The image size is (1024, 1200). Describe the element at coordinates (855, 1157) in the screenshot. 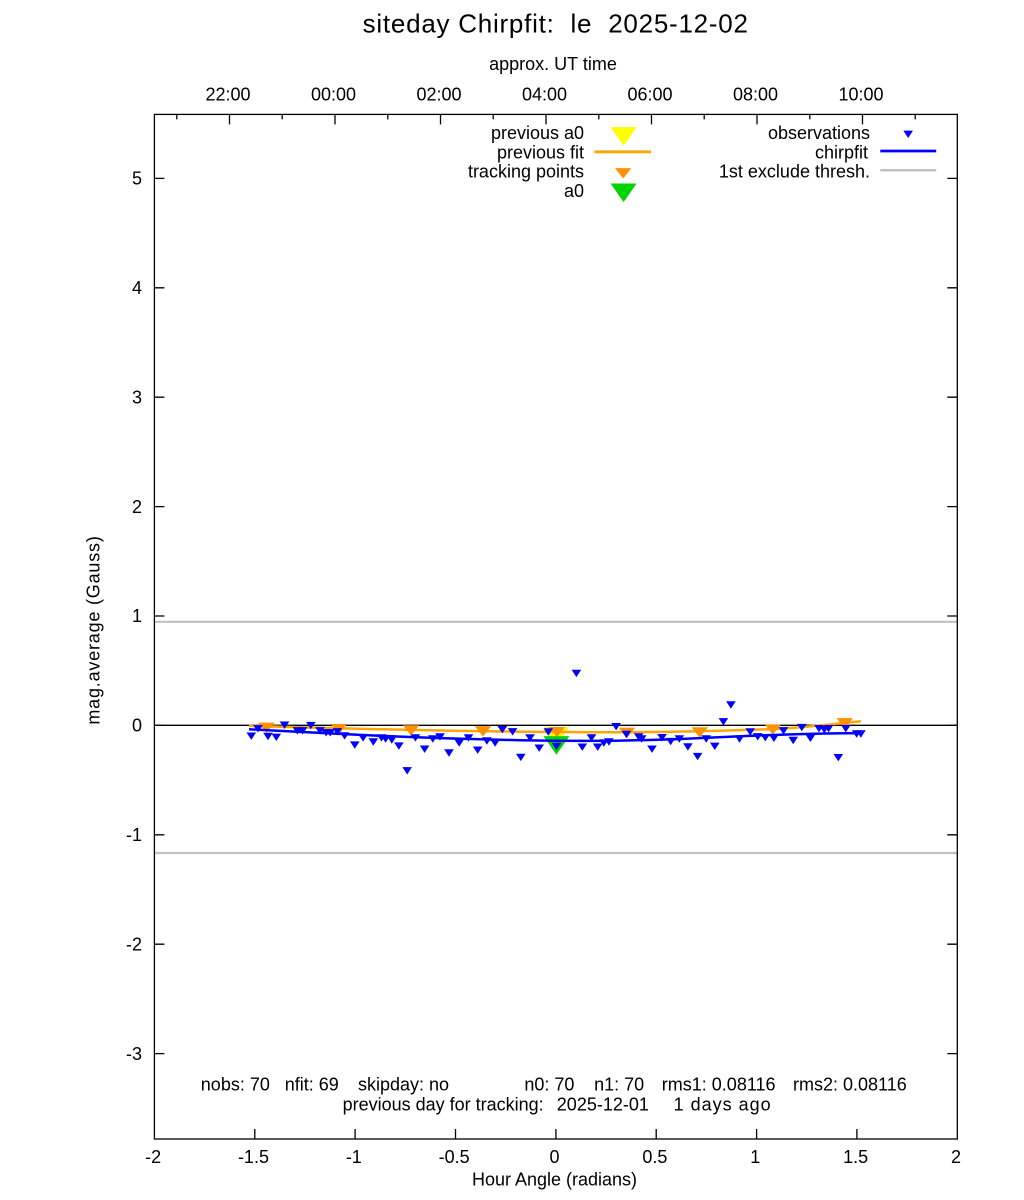

I see `svg-text: 1.5` at that location.